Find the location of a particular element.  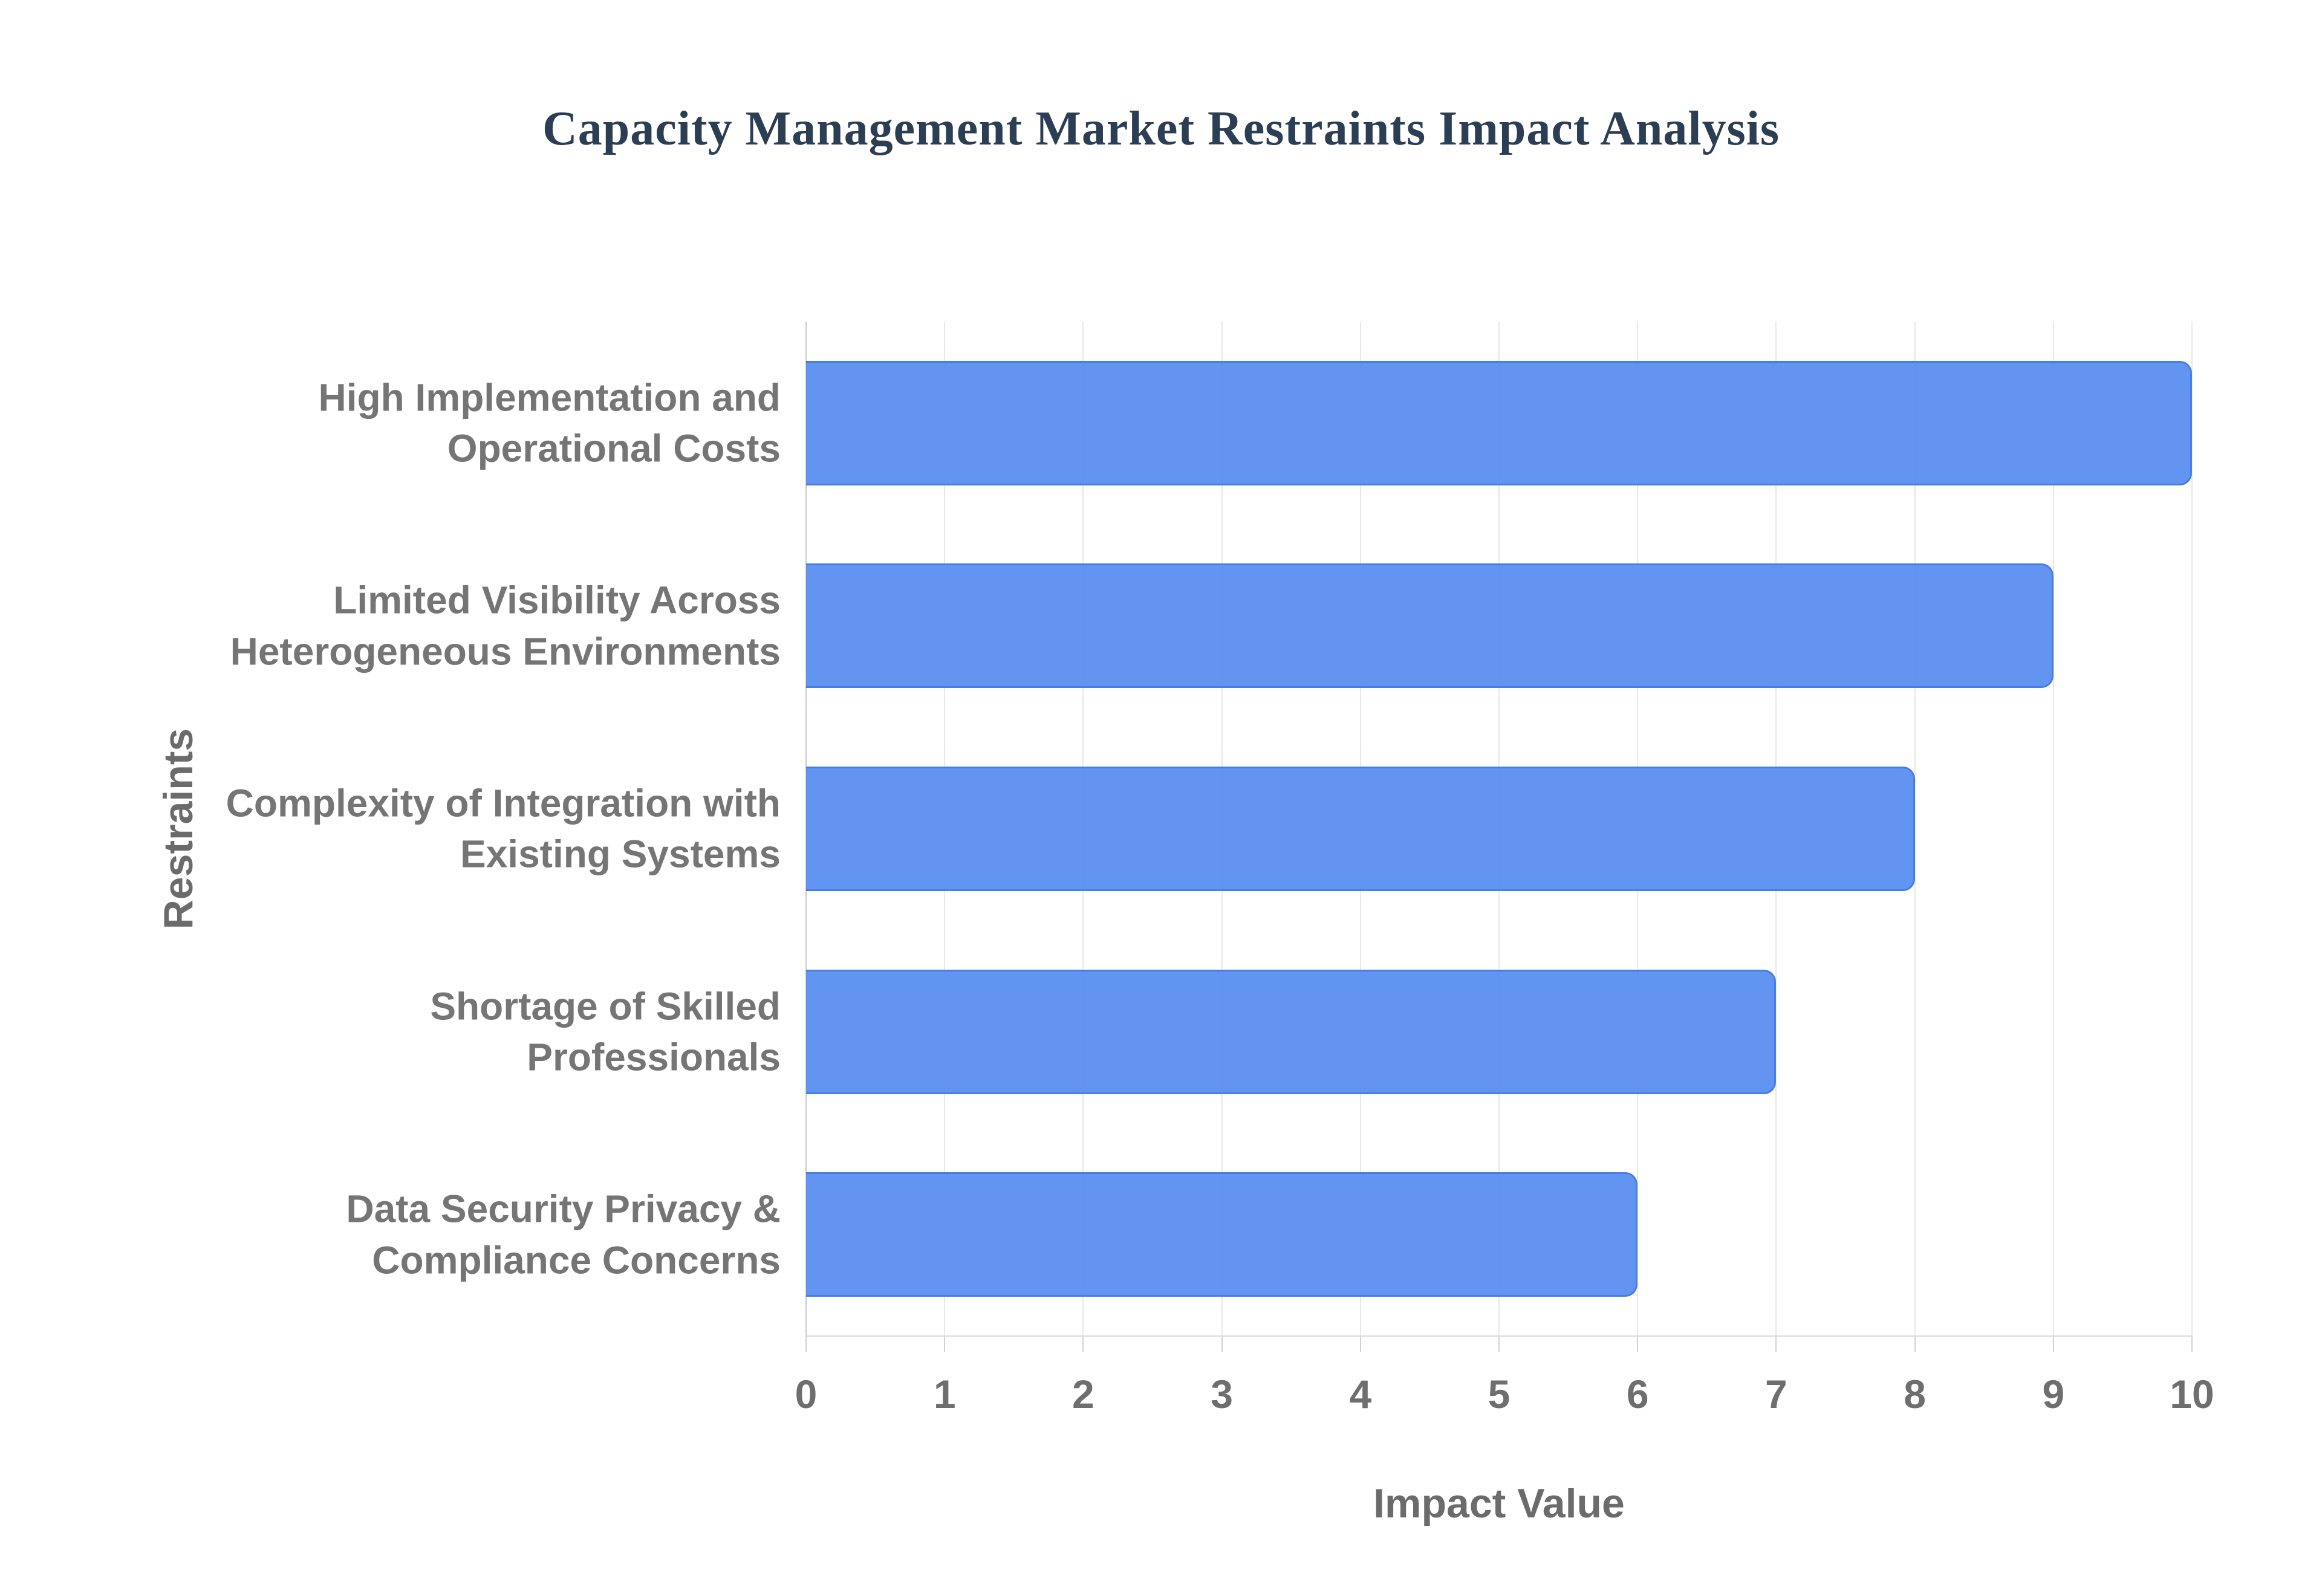

x-axis-line is located at coordinates (1499, 1336).